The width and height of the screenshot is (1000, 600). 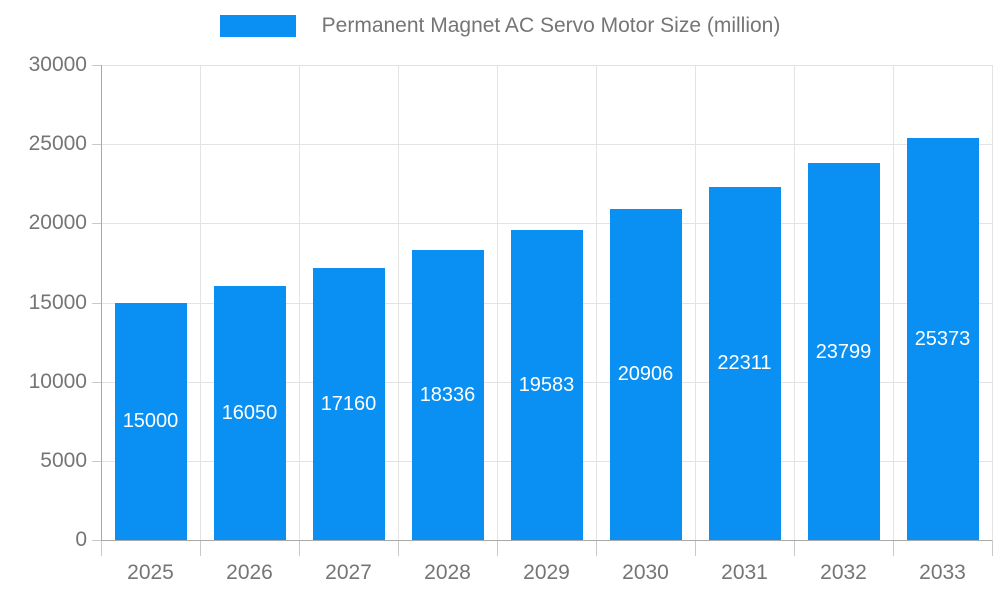 I want to click on y-axis-label: 30000, so click(x=57, y=64).